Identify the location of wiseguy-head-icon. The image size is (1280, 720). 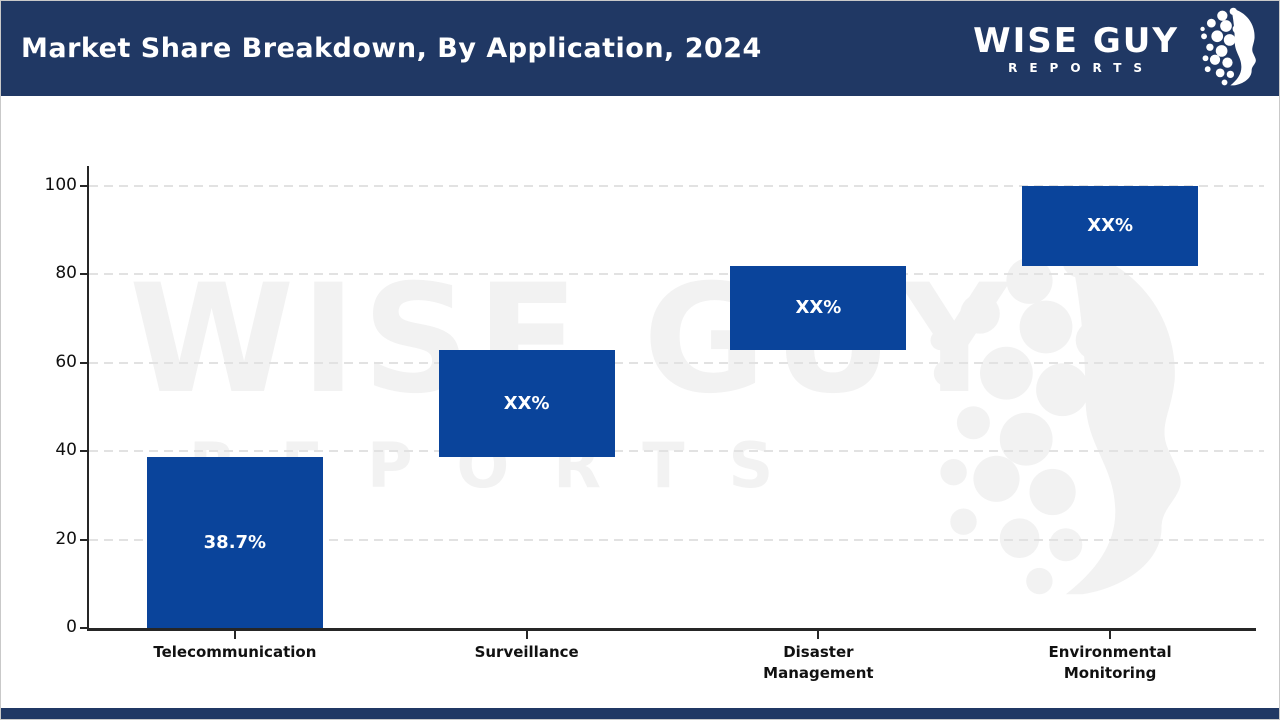
(1226, 48).